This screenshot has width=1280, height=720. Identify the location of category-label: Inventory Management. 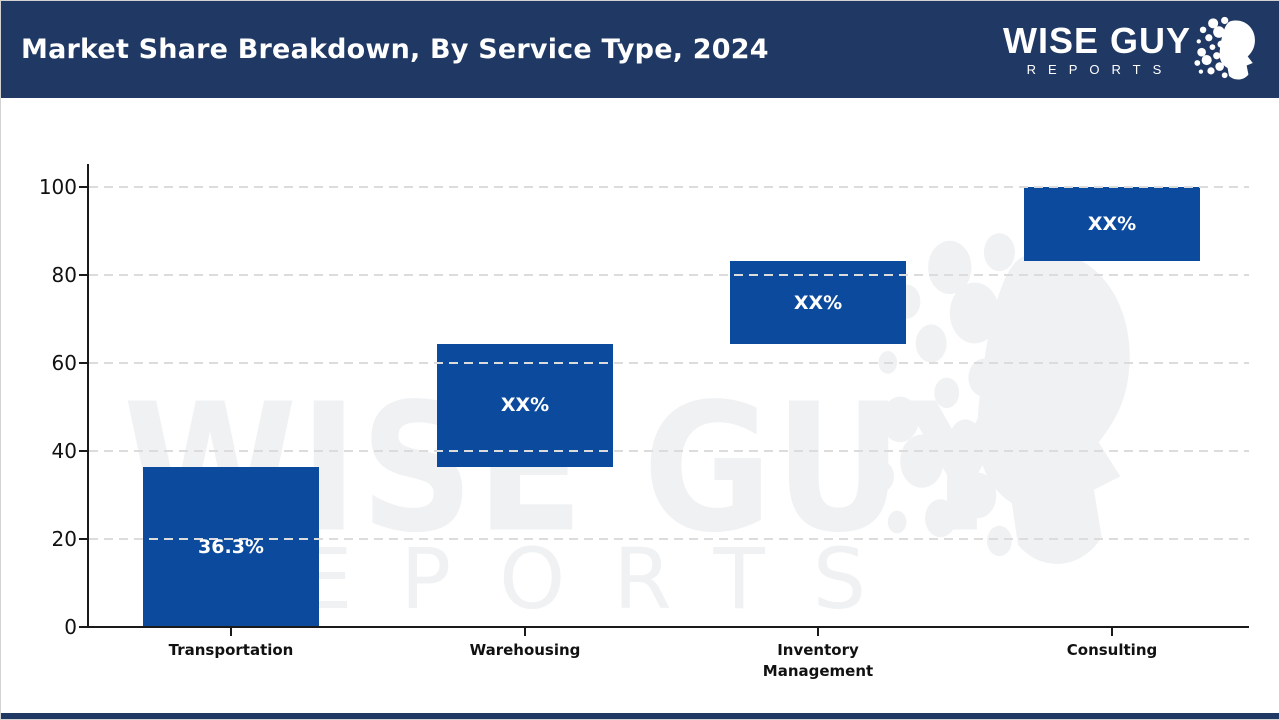
(818, 660).